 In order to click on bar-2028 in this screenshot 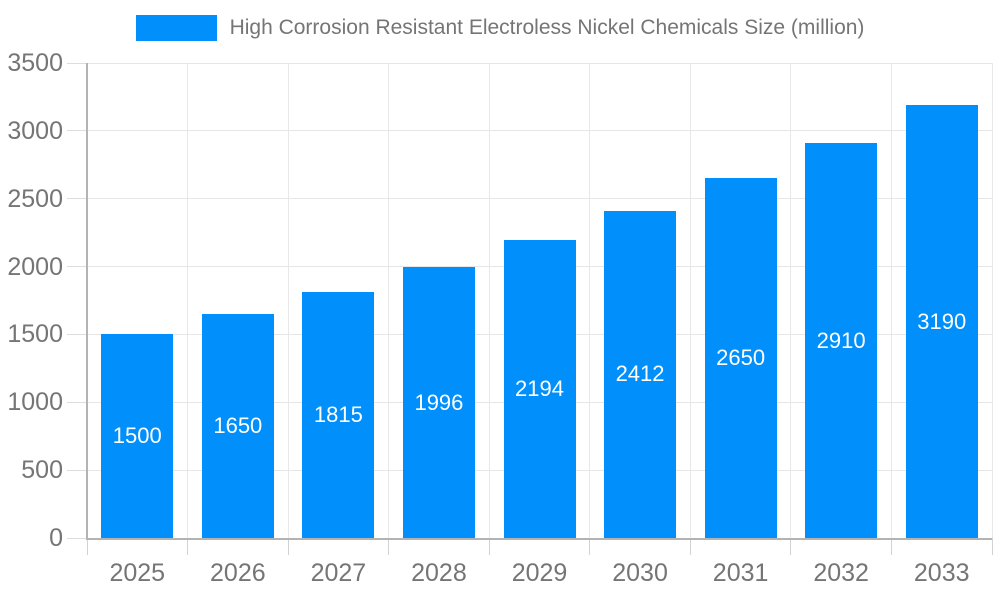, I will do `click(438, 402)`.